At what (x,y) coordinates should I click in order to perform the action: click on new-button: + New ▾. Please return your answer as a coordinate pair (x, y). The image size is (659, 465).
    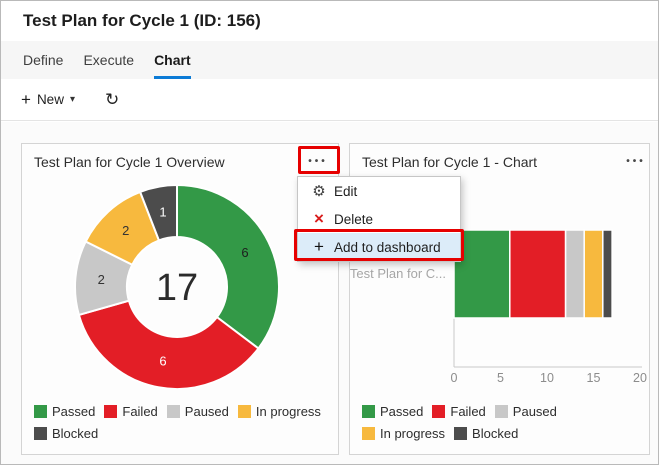
    Looking at the image, I should click on (48, 99).